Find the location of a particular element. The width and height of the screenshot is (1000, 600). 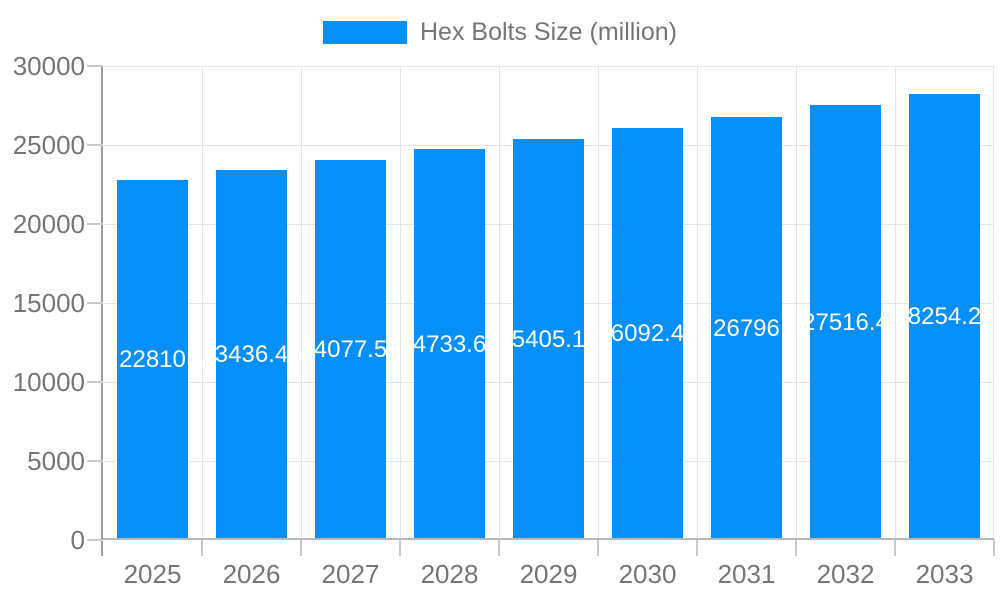

bar-2030: 26092.45 is located at coordinates (647, 334).